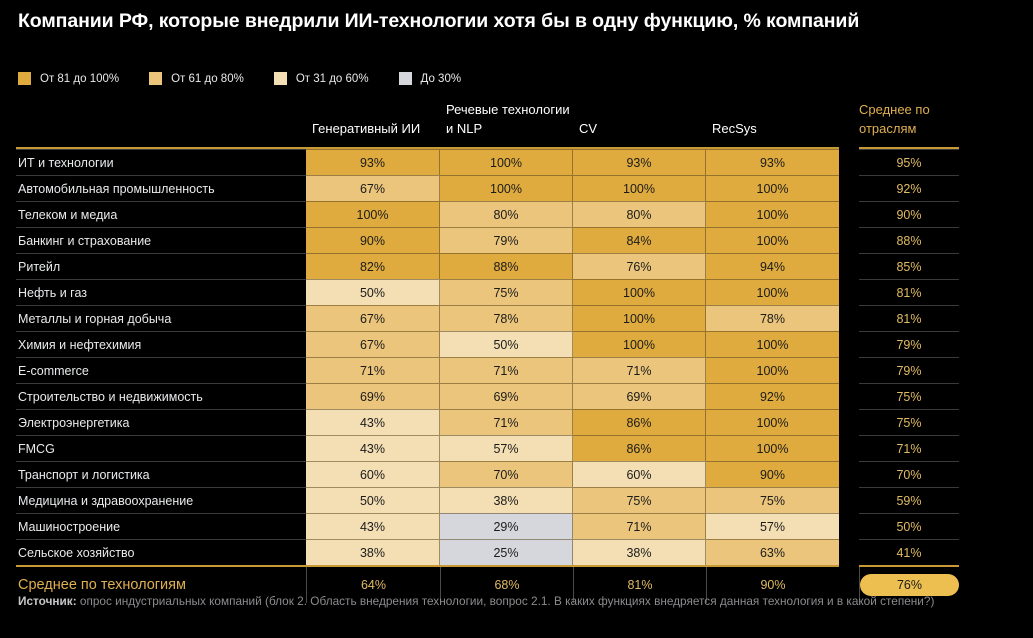  I want to click on row-label: ИТ и технологии, so click(161, 162).